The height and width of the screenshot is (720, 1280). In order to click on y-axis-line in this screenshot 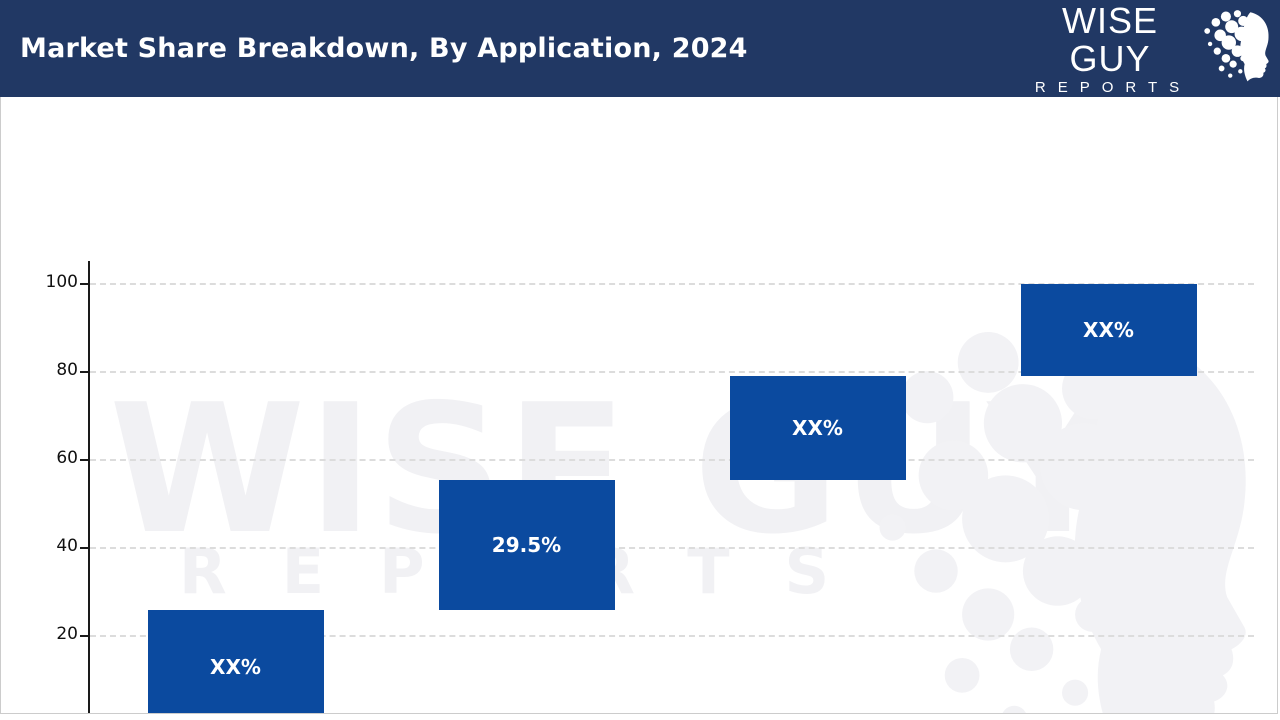, I will do `click(89, 487)`.